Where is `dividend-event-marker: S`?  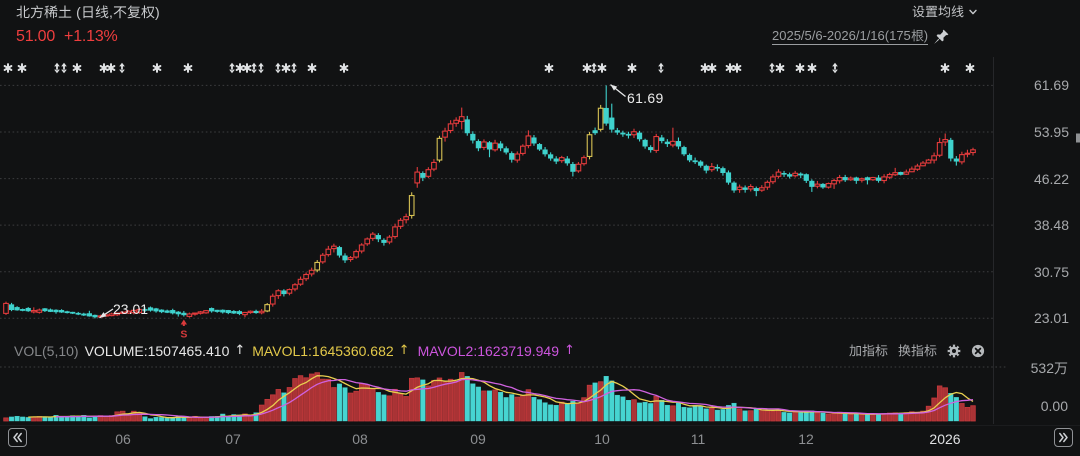
dividend-event-marker: S is located at coordinates (183, 330).